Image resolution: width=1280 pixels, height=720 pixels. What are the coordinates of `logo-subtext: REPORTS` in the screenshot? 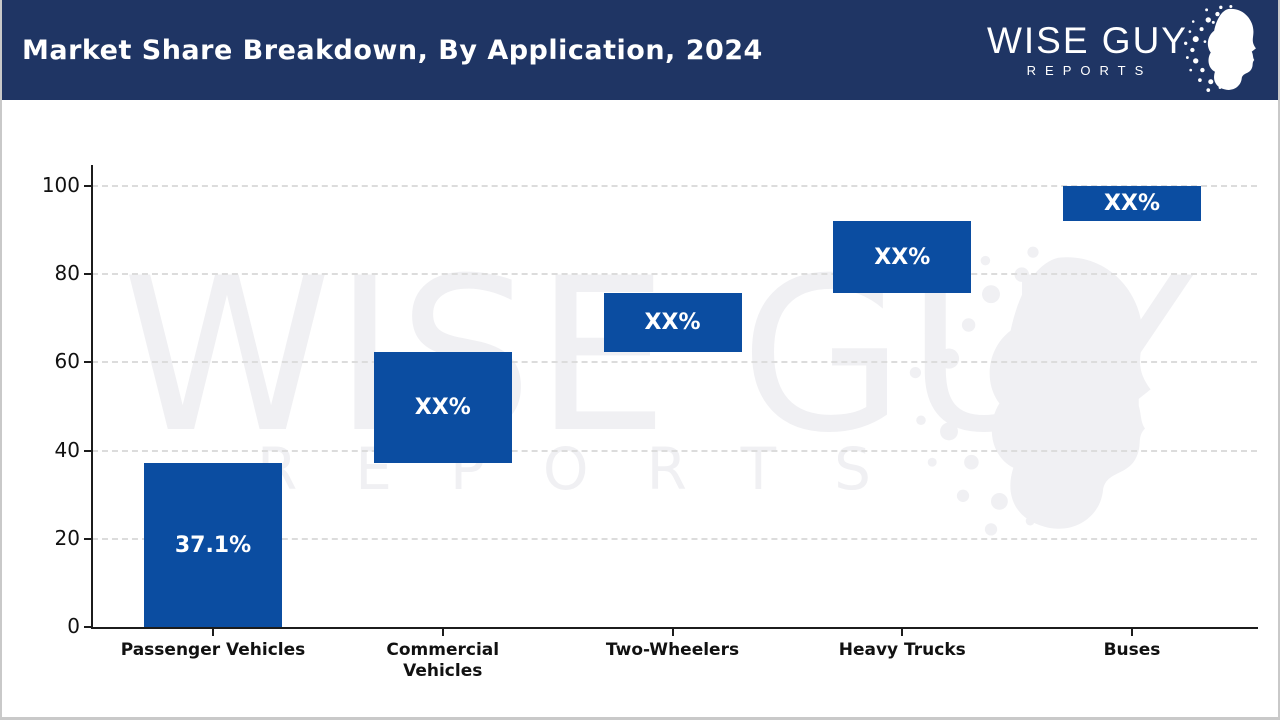 It's located at (1089, 70).